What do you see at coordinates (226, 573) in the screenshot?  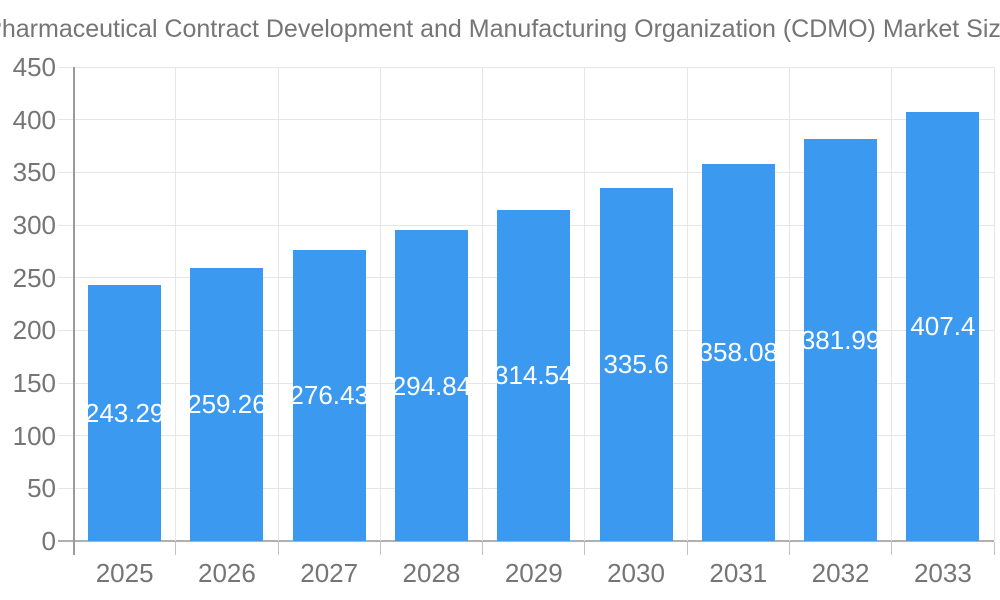 I see `x-axis-label: 2026` at bounding box center [226, 573].